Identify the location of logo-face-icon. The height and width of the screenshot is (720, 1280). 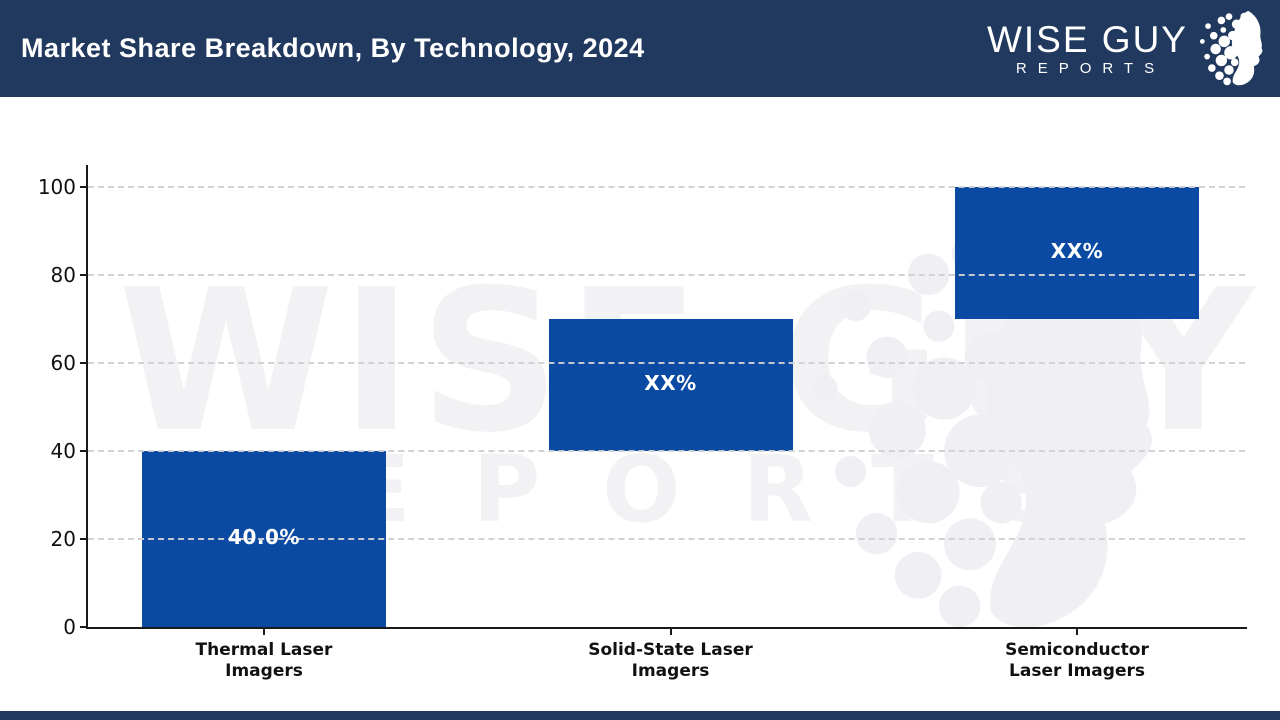
(1231, 48).